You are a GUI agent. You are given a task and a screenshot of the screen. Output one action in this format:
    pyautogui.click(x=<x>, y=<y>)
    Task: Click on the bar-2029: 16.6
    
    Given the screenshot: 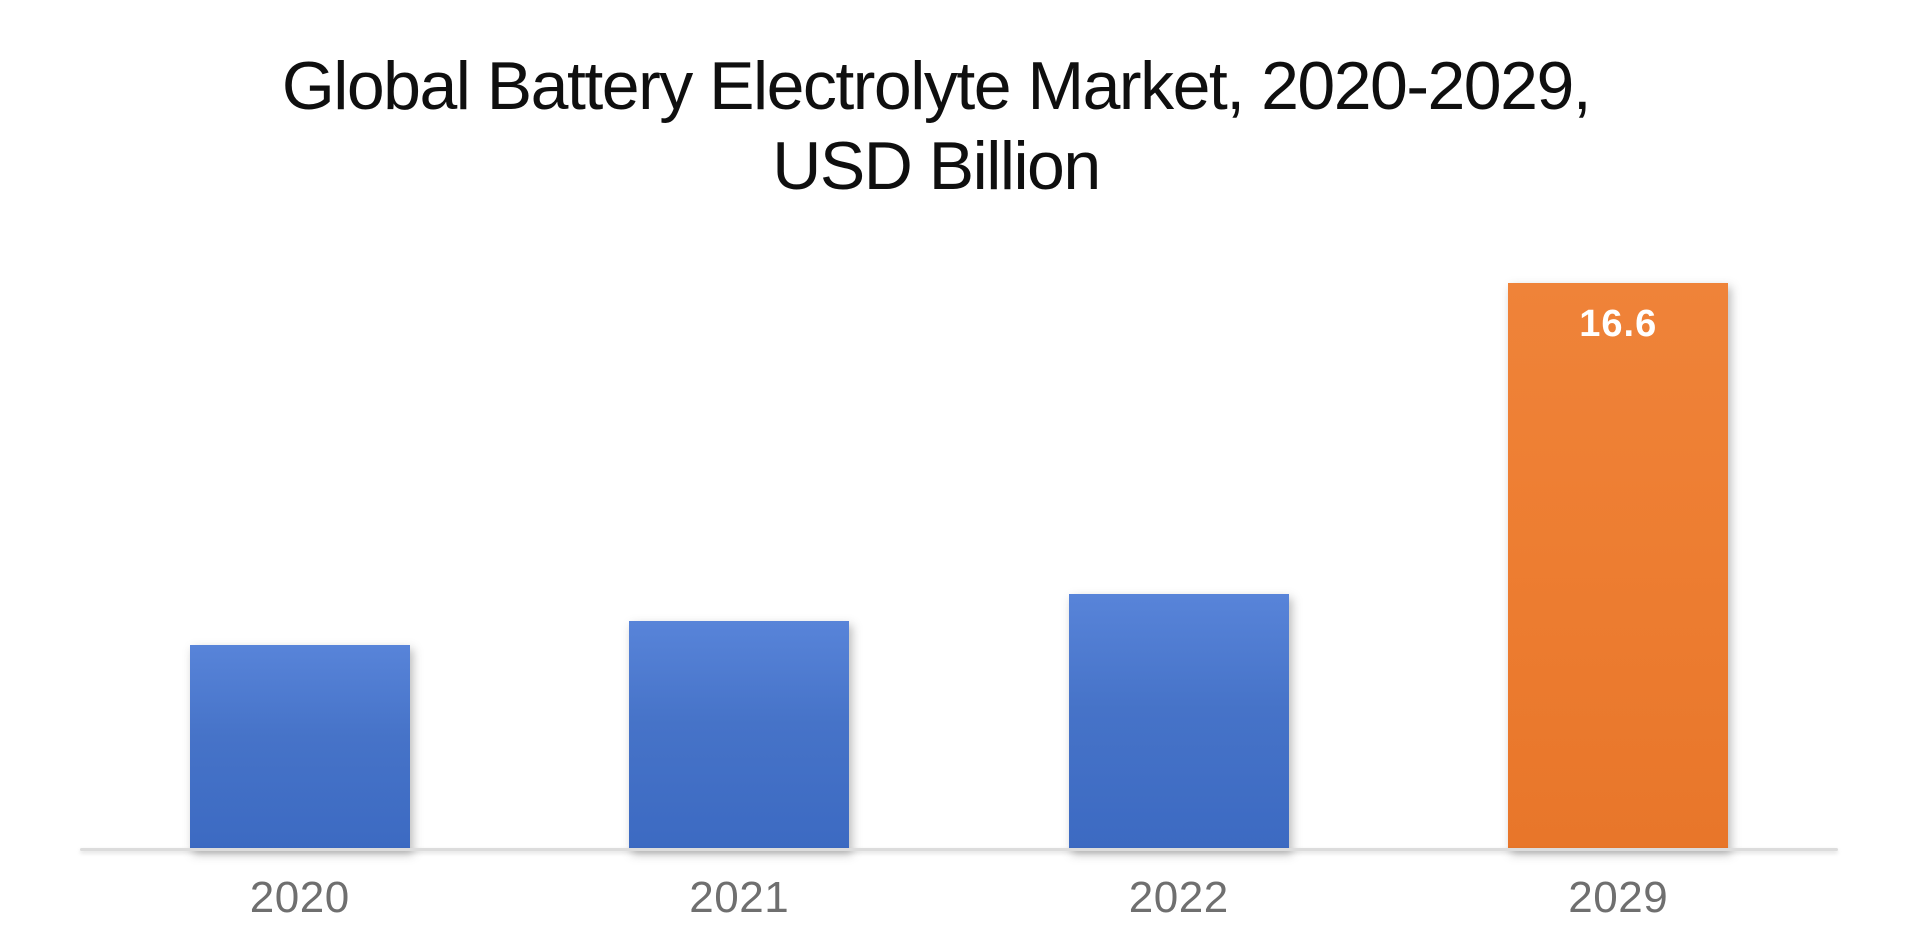 What is the action you would take?
    pyautogui.click(x=1618, y=566)
    